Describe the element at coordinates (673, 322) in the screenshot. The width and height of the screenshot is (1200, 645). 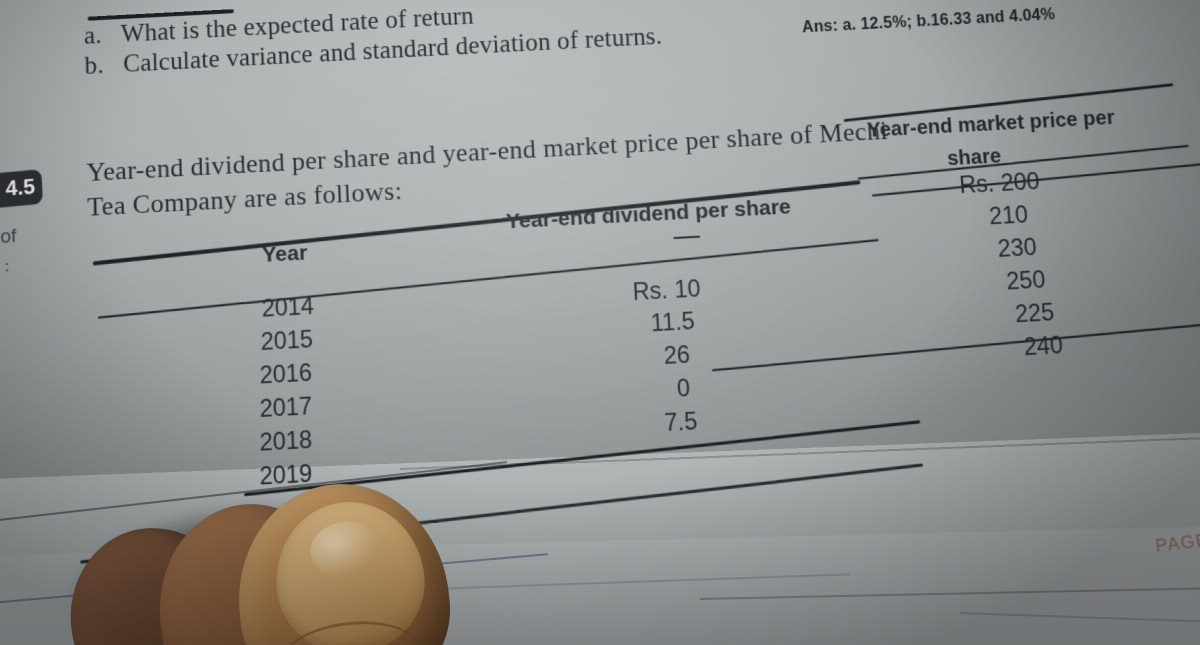
I see `table-cell-dividend: 11.5` at that location.